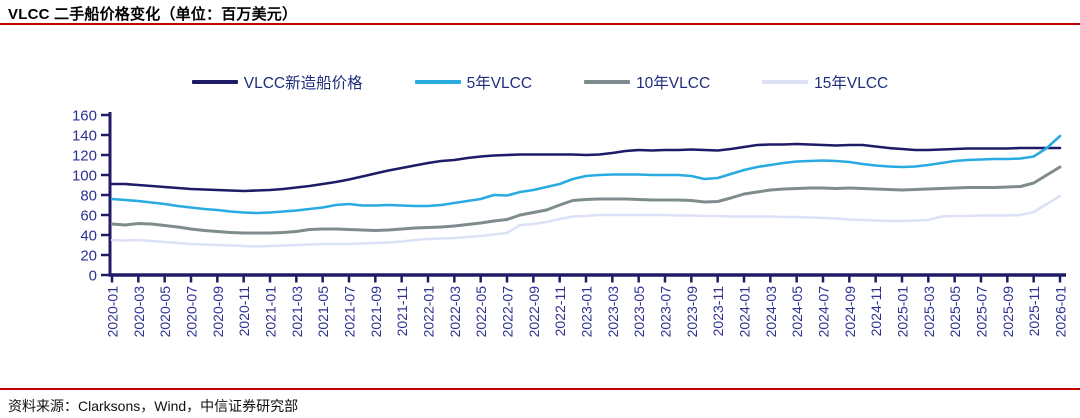  I want to click on legend-item-1: VLCC新造船价格, so click(277, 82).